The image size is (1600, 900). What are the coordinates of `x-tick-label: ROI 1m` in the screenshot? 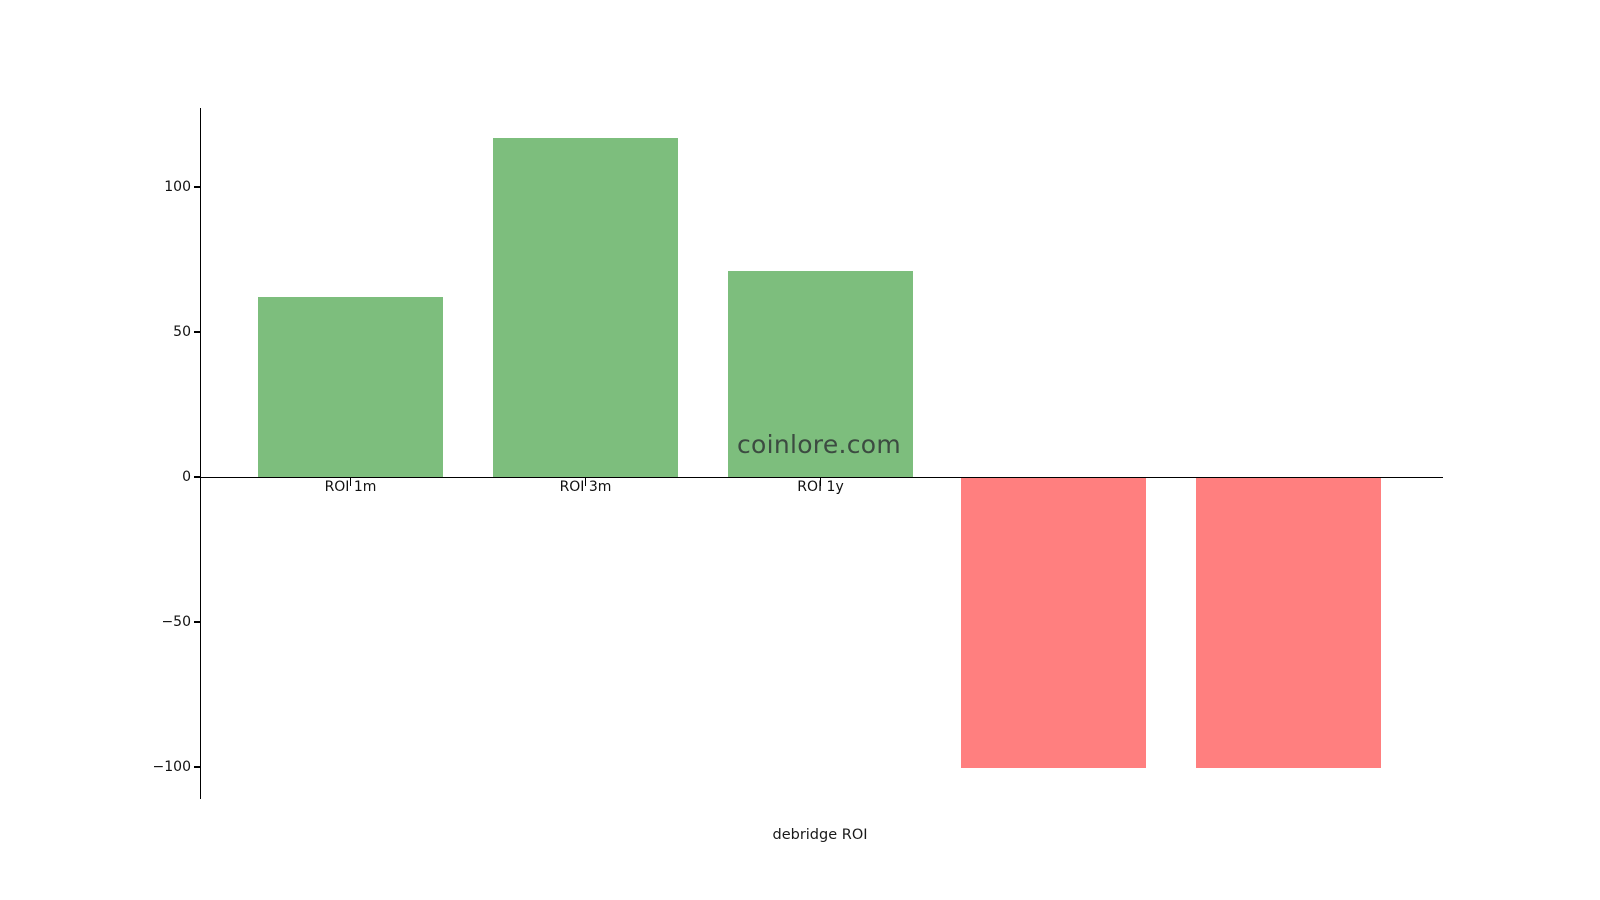 It's located at (350, 487).